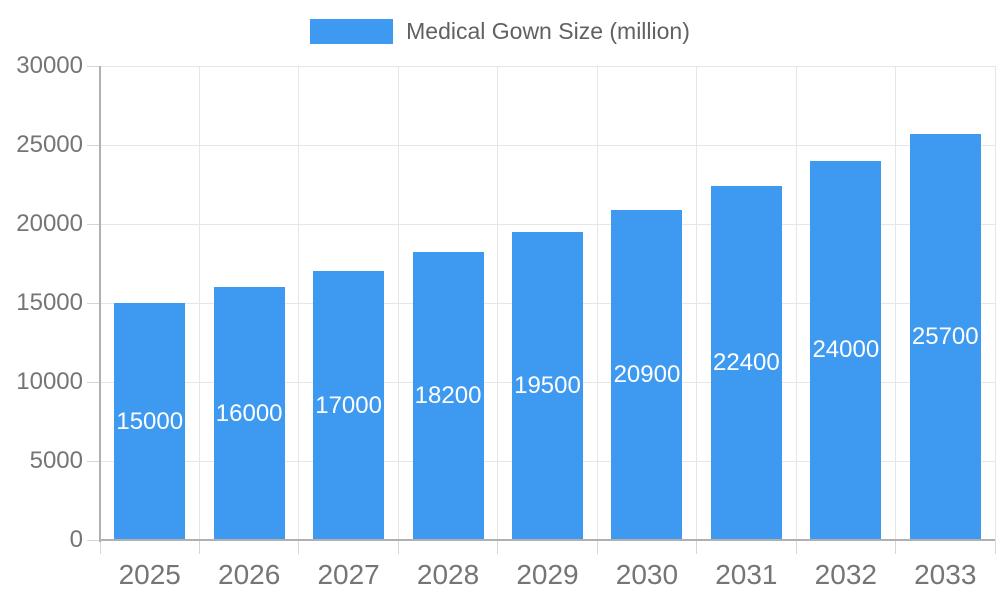 The image size is (1000, 600). What do you see at coordinates (76, 539) in the screenshot?
I see `y-axis-label: 0` at bounding box center [76, 539].